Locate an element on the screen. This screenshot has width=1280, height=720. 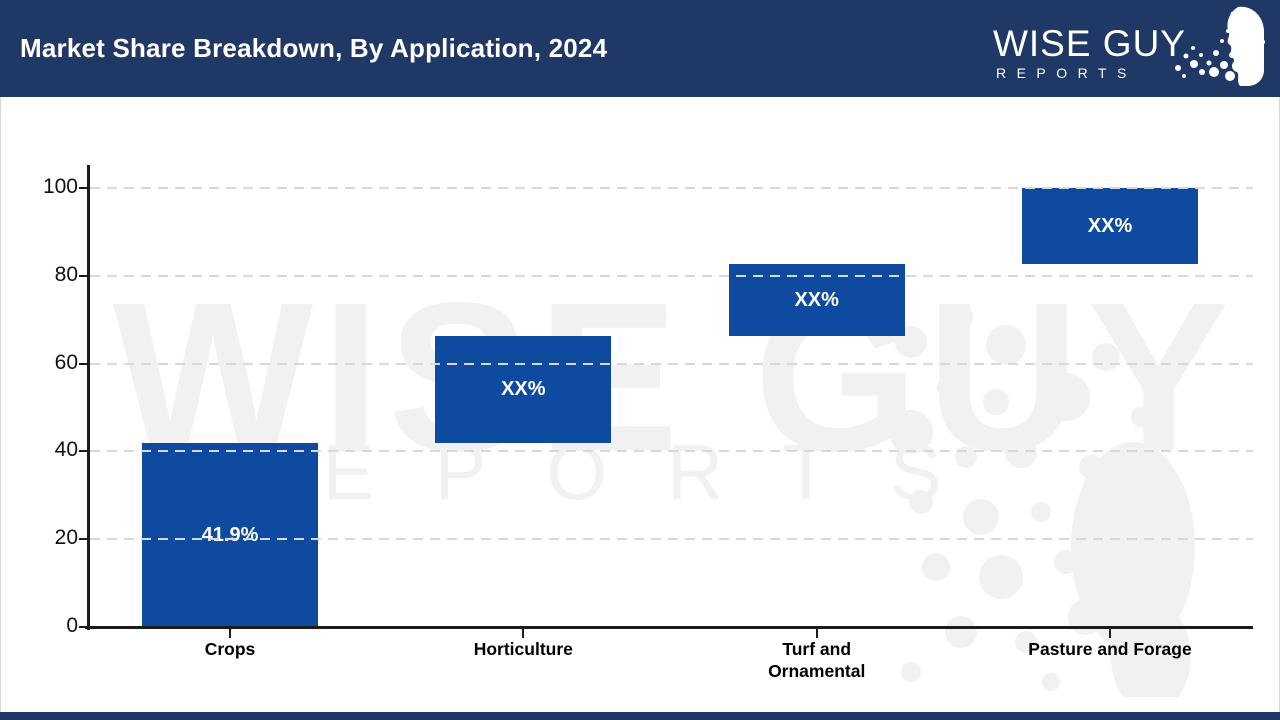
logo-head-icon is located at coordinates (1220, 46).